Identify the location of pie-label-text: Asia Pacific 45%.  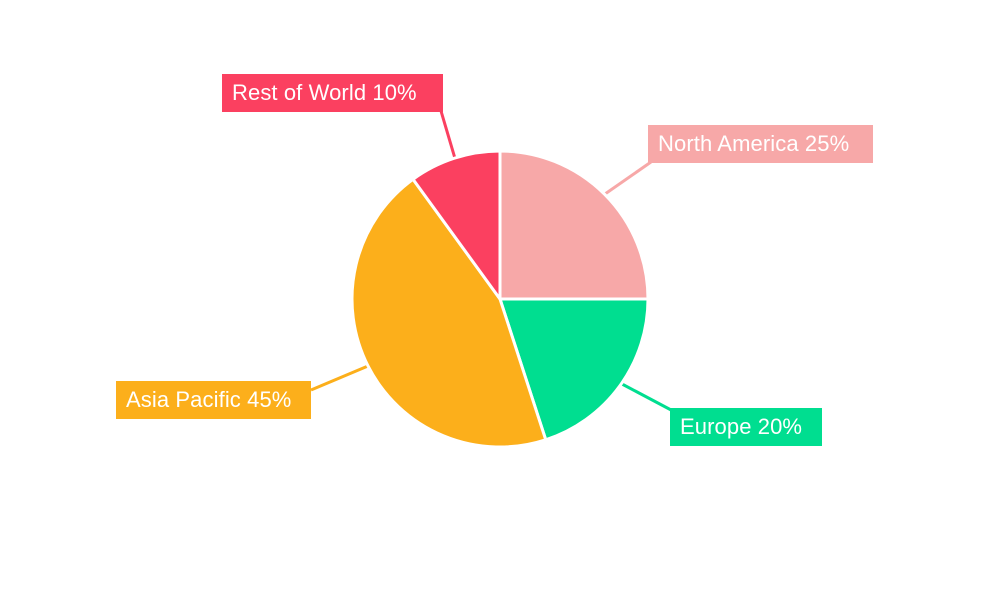
(209, 399).